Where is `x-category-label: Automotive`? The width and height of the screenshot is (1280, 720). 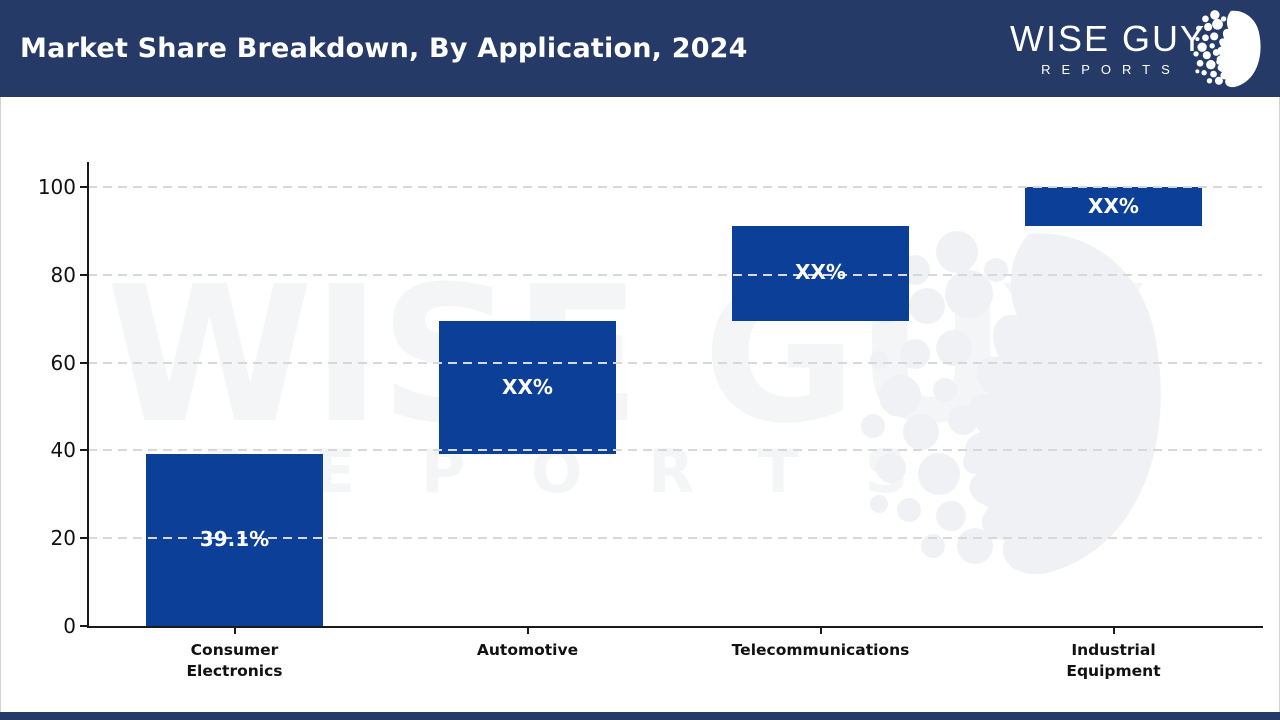
x-category-label: Automotive is located at coordinates (528, 650).